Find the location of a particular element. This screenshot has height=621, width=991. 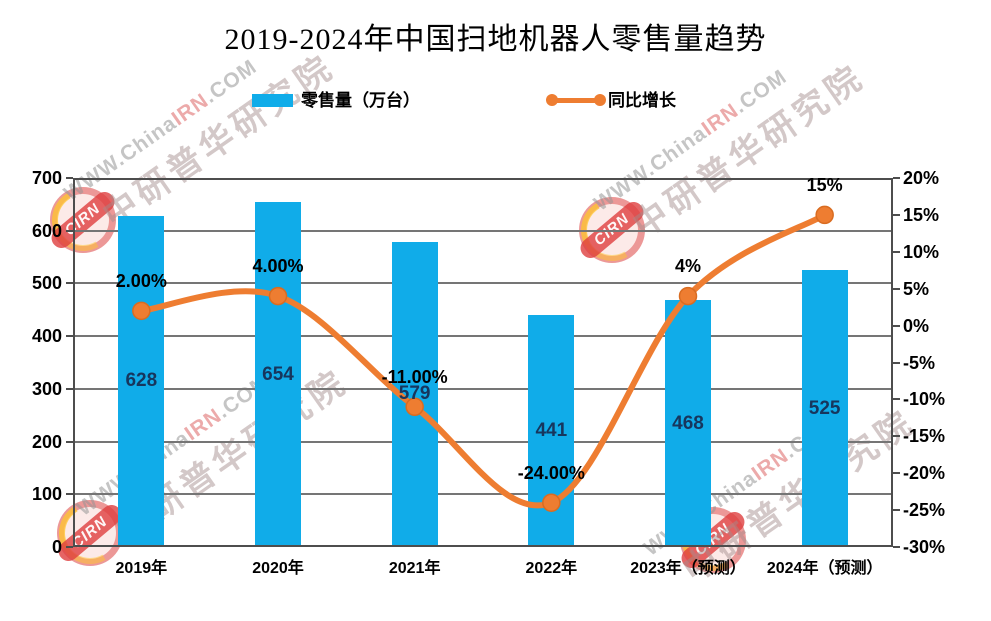

bar-value-label: 628 is located at coordinates (141, 381).